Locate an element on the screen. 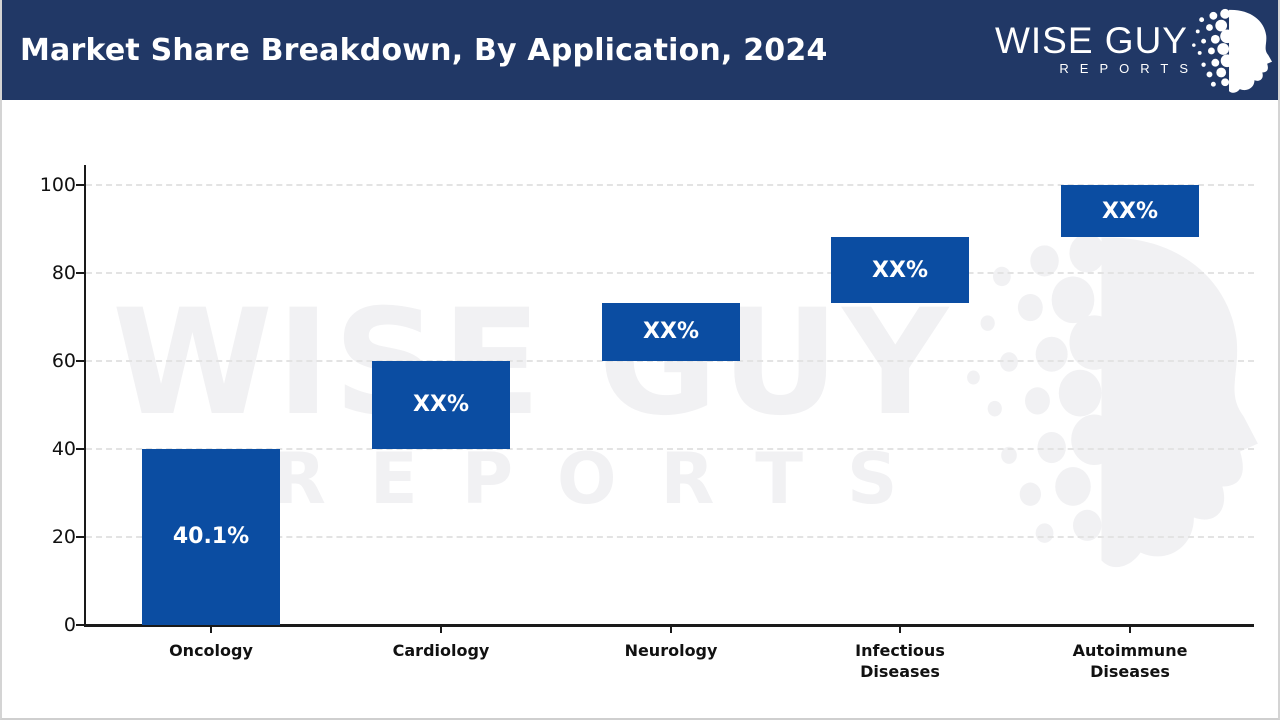 The width and height of the screenshot is (1280, 720). x-category-label: Autoimmune Diseases is located at coordinates (1130, 661).